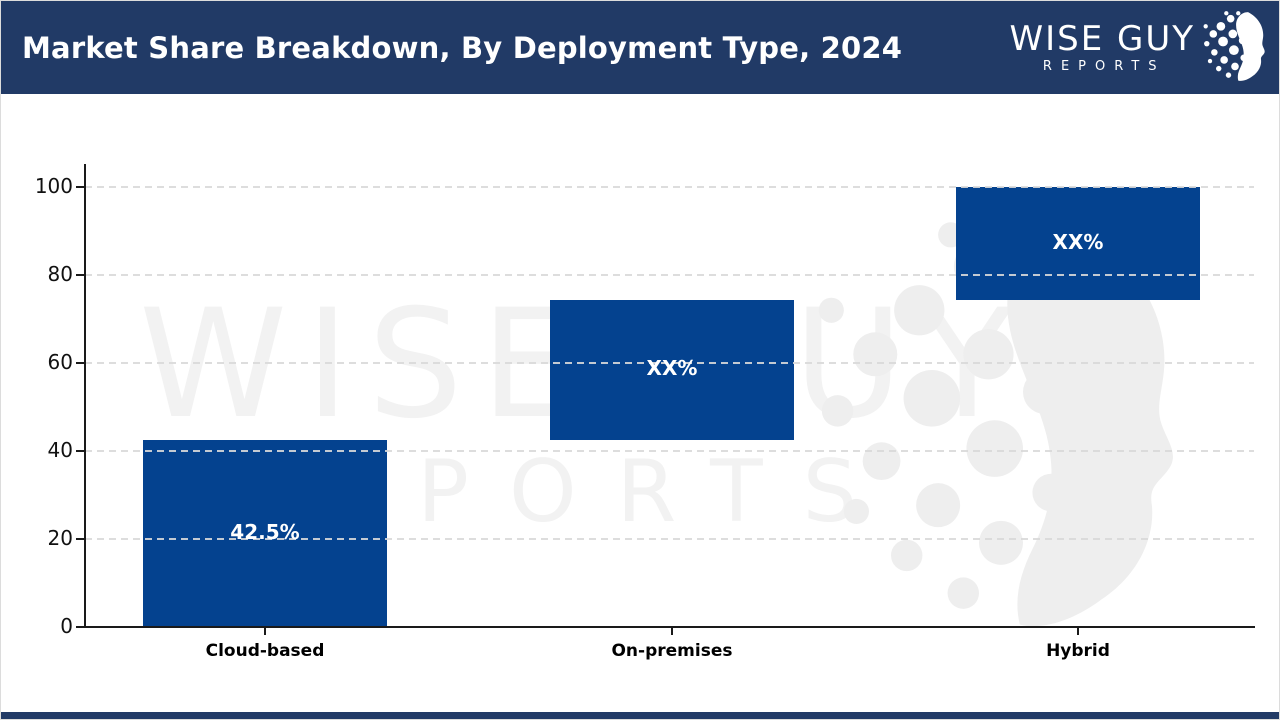 Image resolution: width=1280 pixels, height=720 pixels. What do you see at coordinates (1104, 66) in the screenshot?
I see `logo-subtitle: REPORTS` at bounding box center [1104, 66].